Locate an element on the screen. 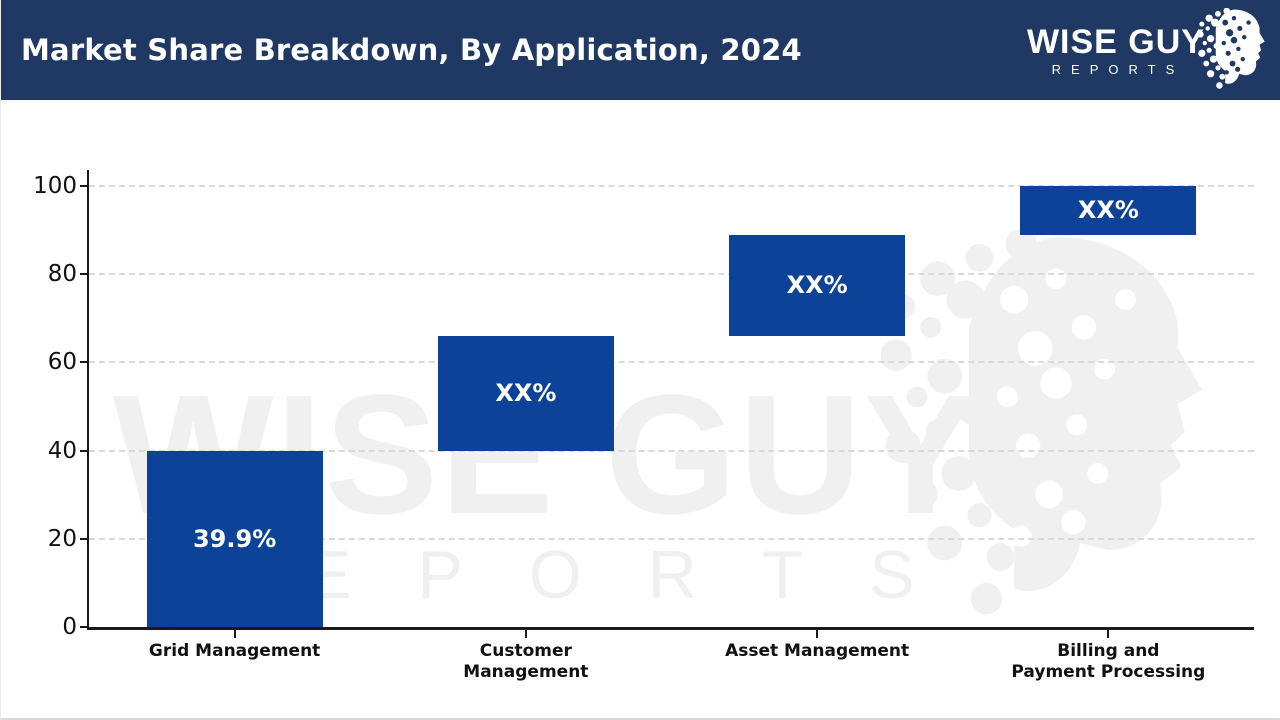 This screenshot has height=720, width=1280. x-category-label-line: Payment Processing is located at coordinates (1108, 672).